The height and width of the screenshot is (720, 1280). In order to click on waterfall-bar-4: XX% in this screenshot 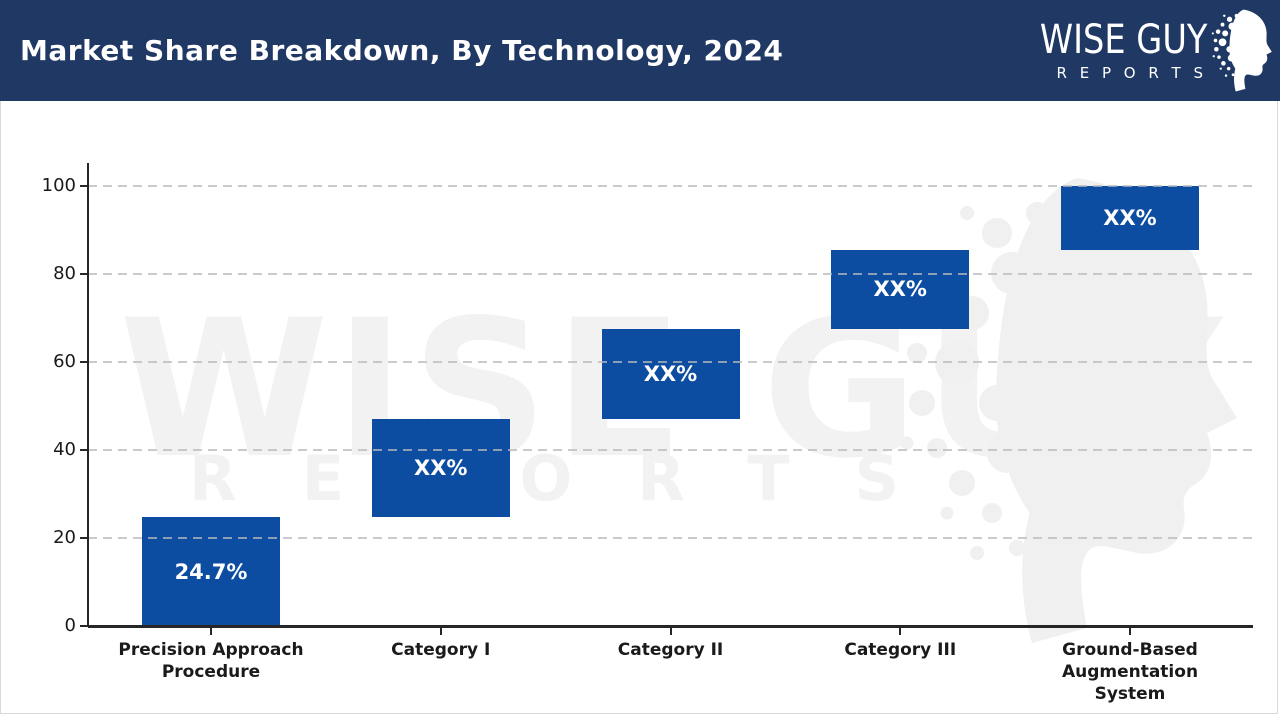, I will do `click(900, 289)`.